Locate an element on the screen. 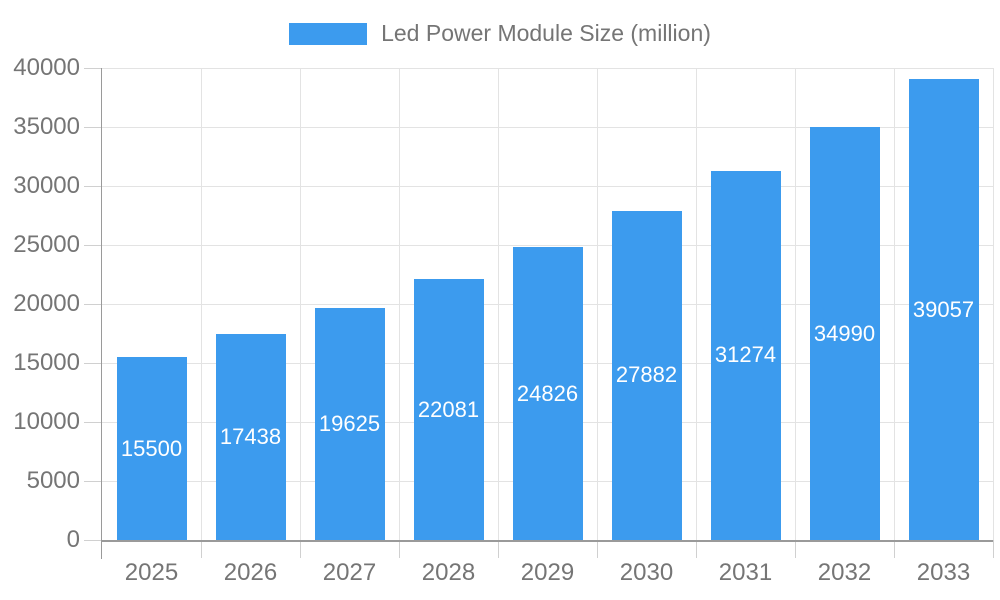 The width and height of the screenshot is (1000, 600). bar: 27882 is located at coordinates (646, 375).